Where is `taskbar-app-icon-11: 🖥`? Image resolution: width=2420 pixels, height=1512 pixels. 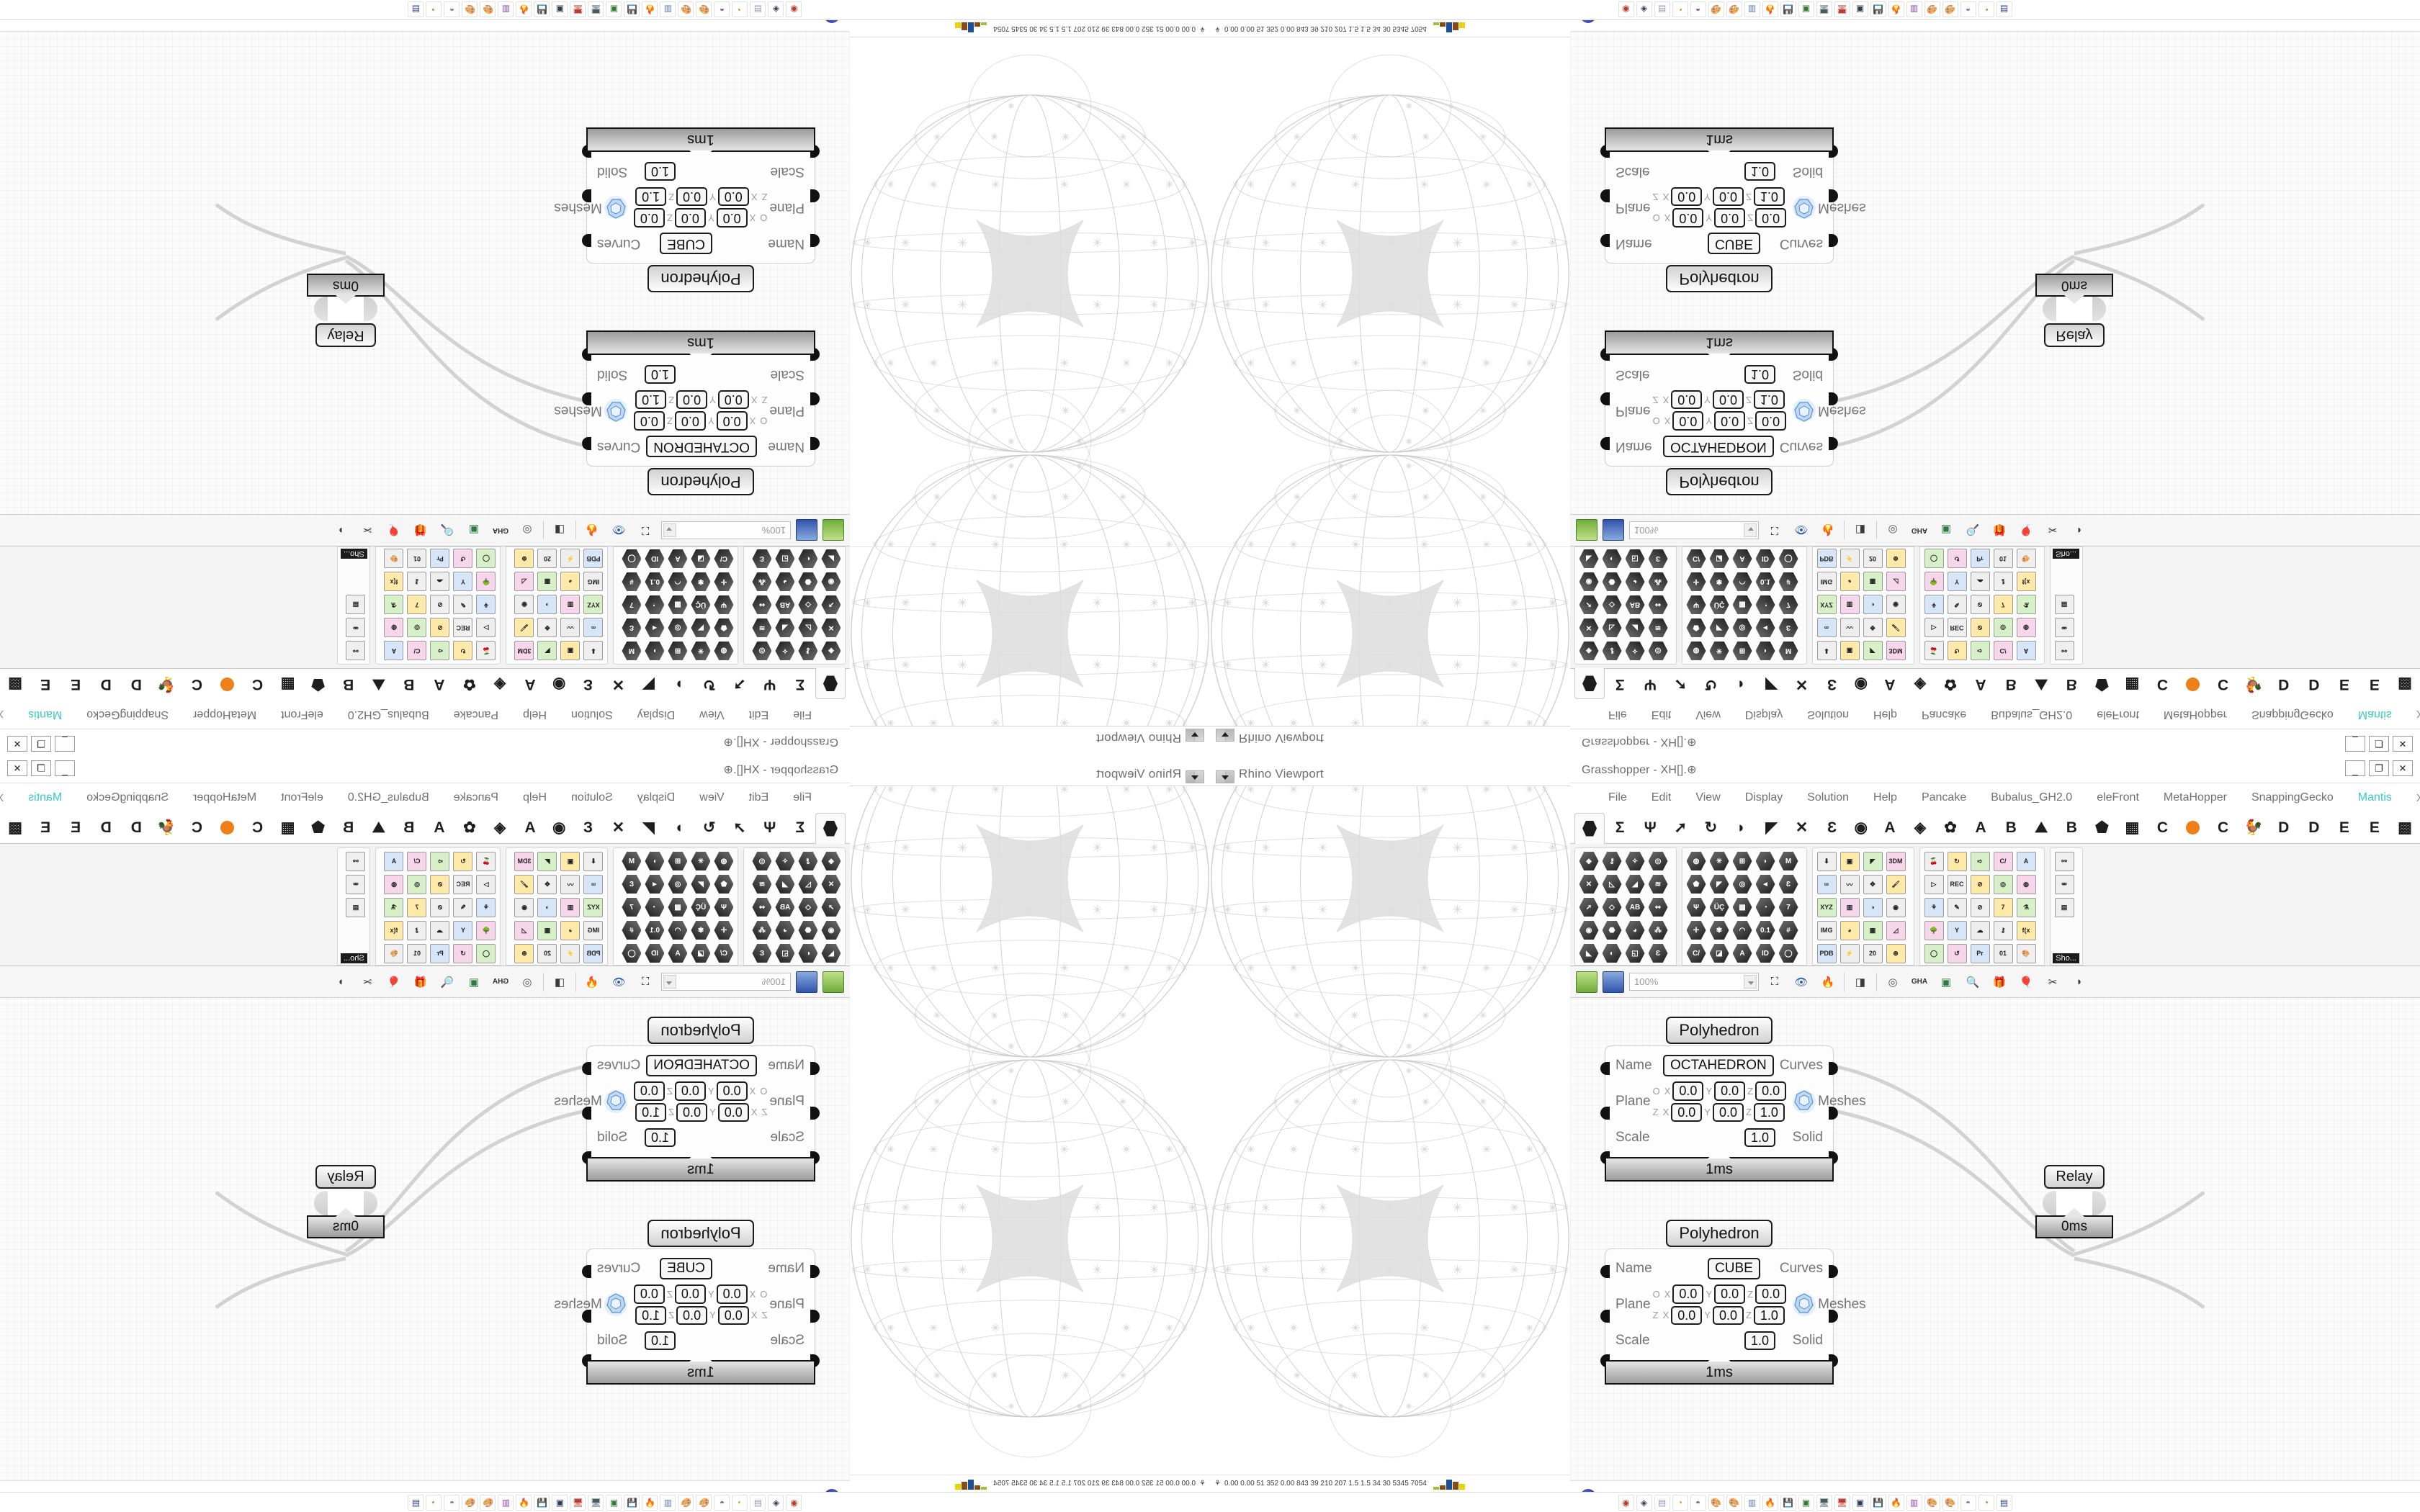 taskbar-app-icon-11: 🖥 is located at coordinates (1824, 1502).